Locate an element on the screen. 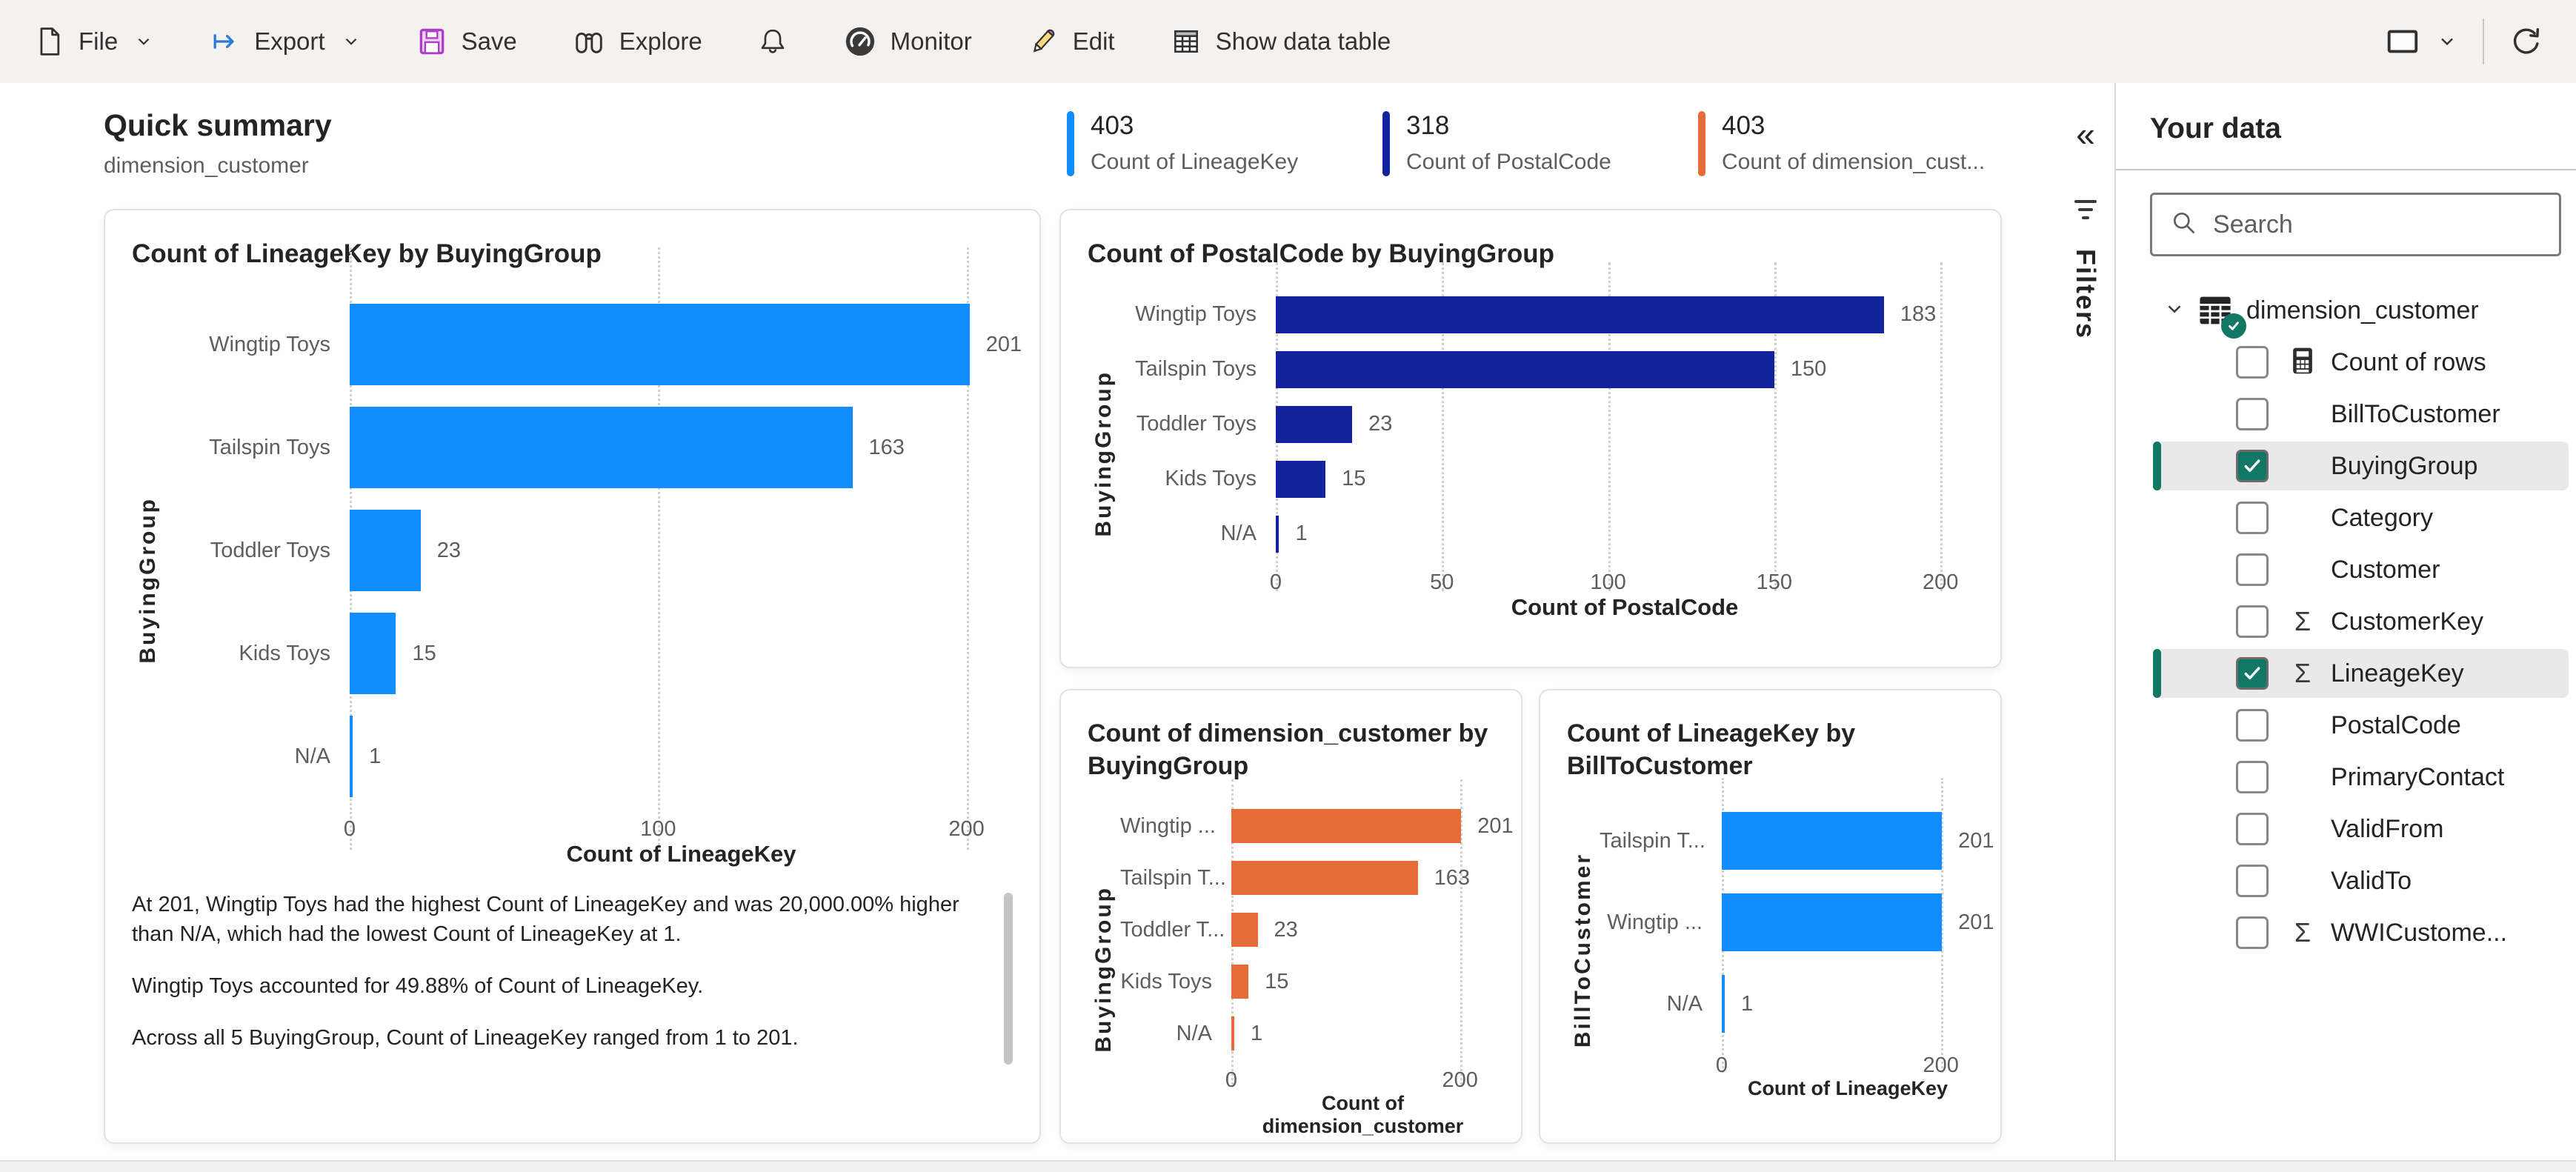 Image resolution: width=2576 pixels, height=1172 pixels. field-search-box is located at coordinates (2356, 224).